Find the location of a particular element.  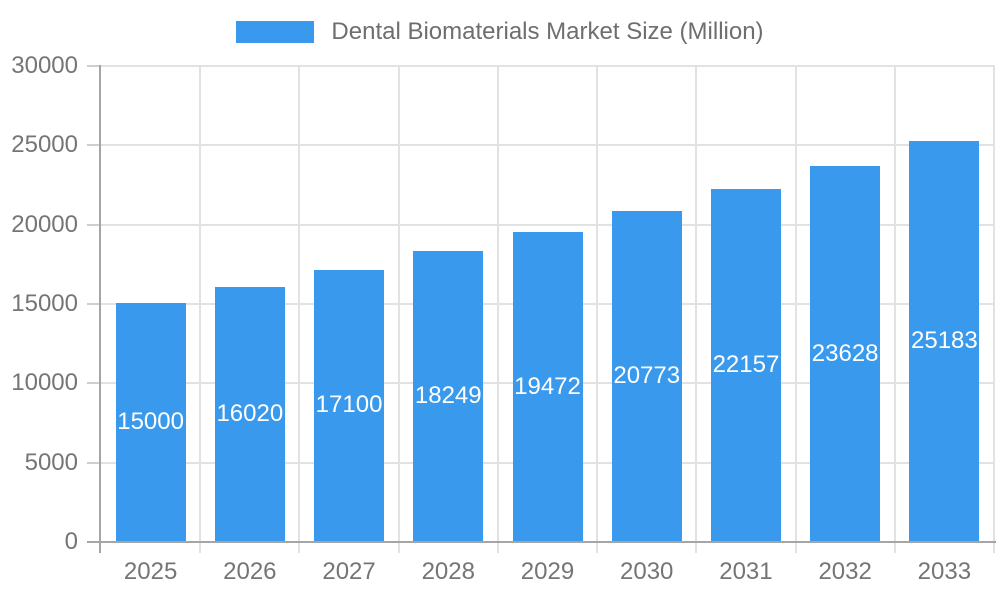

x-tick-label: 2027 is located at coordinates (349, 571).